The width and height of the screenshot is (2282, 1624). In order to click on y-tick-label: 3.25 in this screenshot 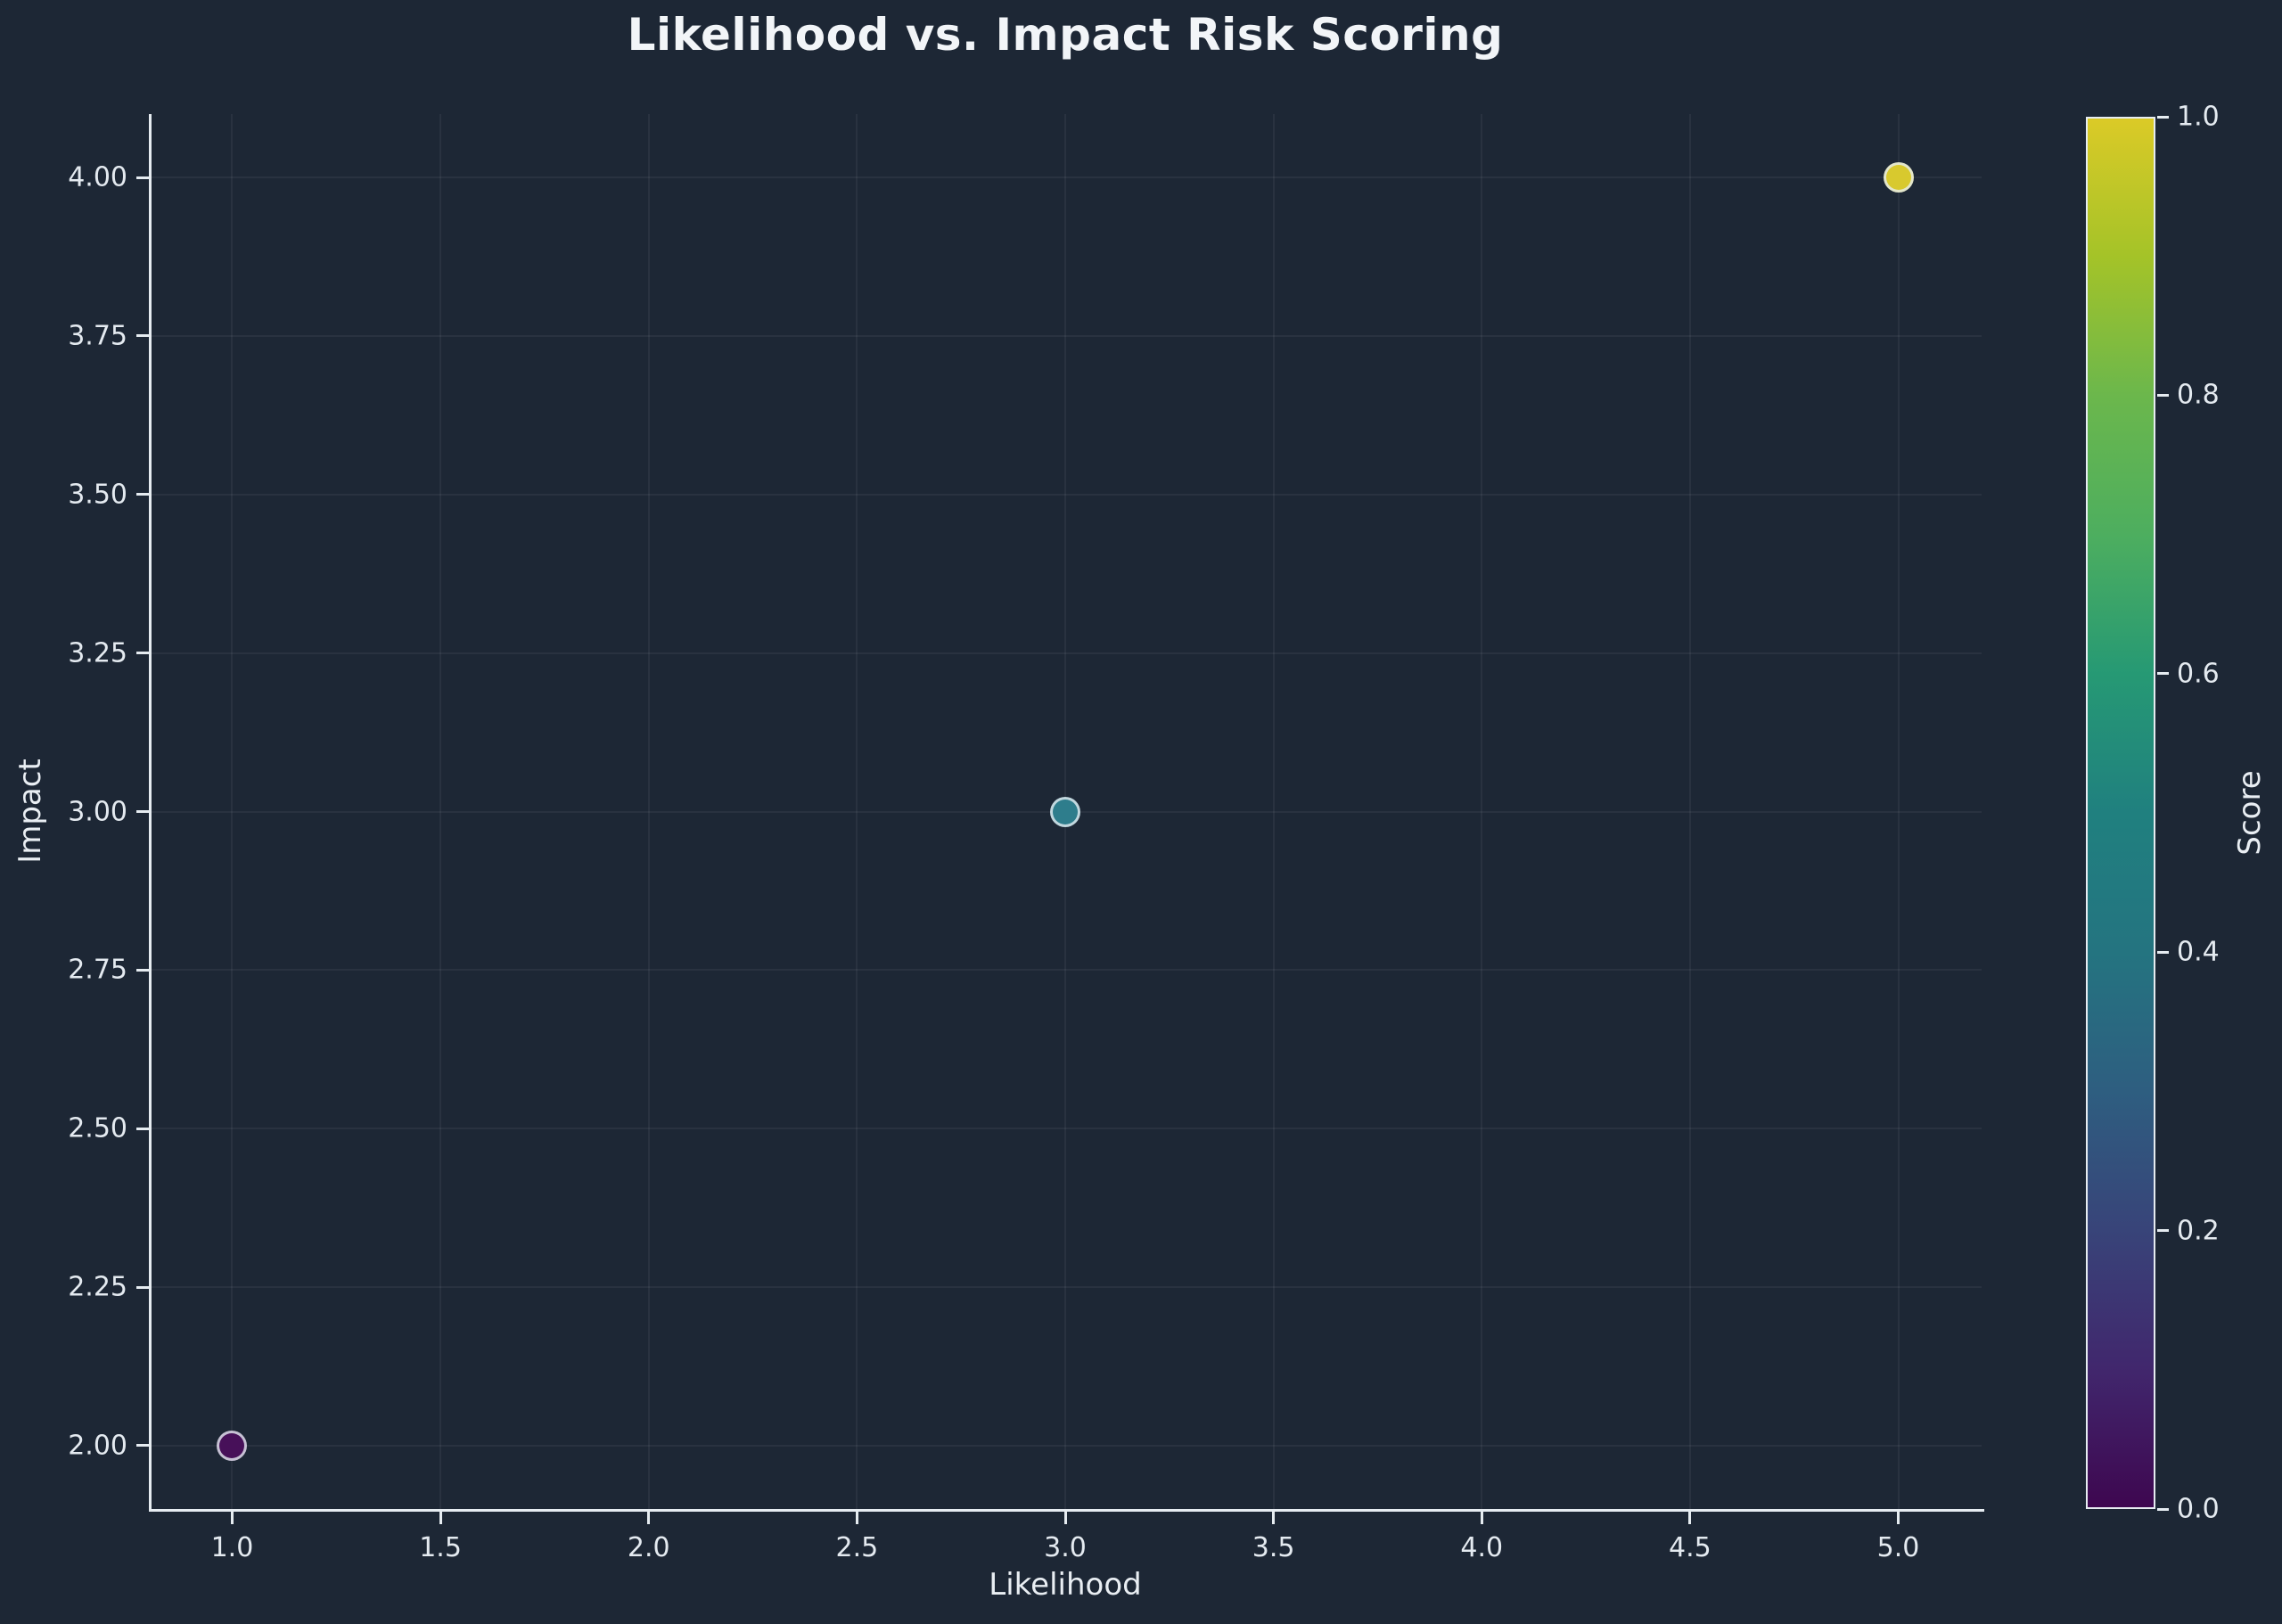, I will do `click(97, 653)`.